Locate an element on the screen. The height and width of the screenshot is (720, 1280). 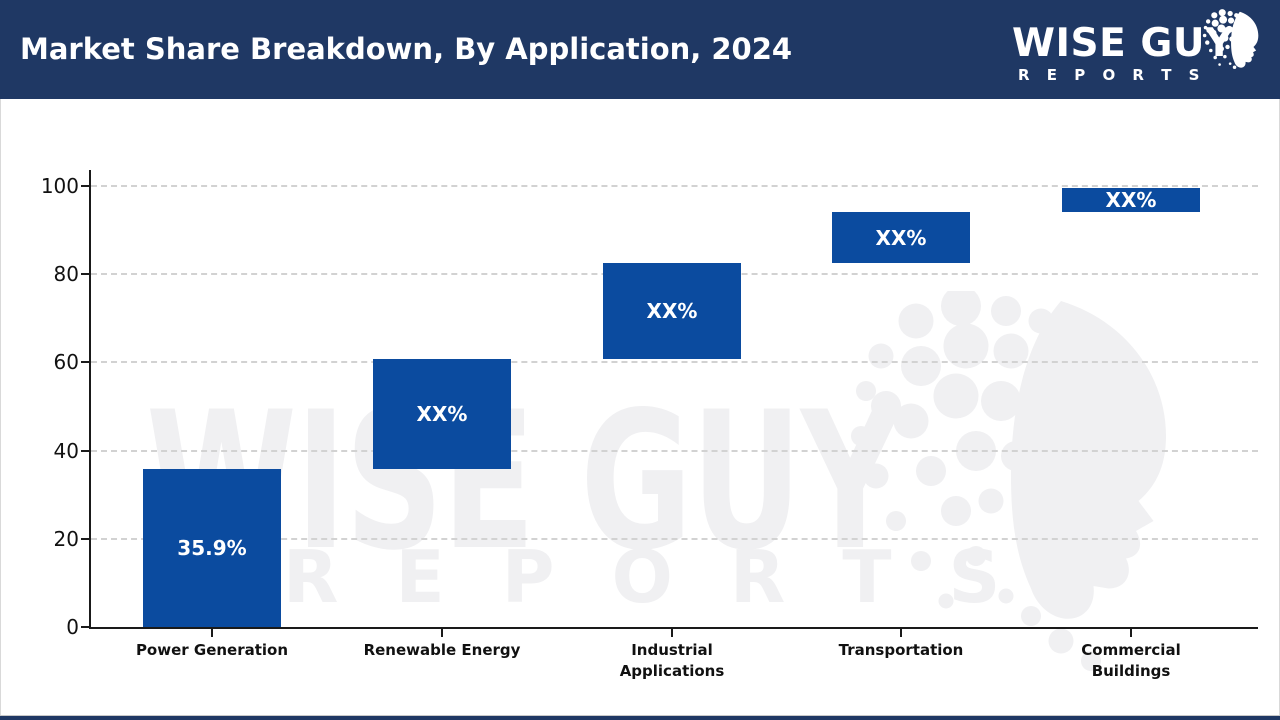
category-label: Industrial Applications is located at coordinates (672, 661).